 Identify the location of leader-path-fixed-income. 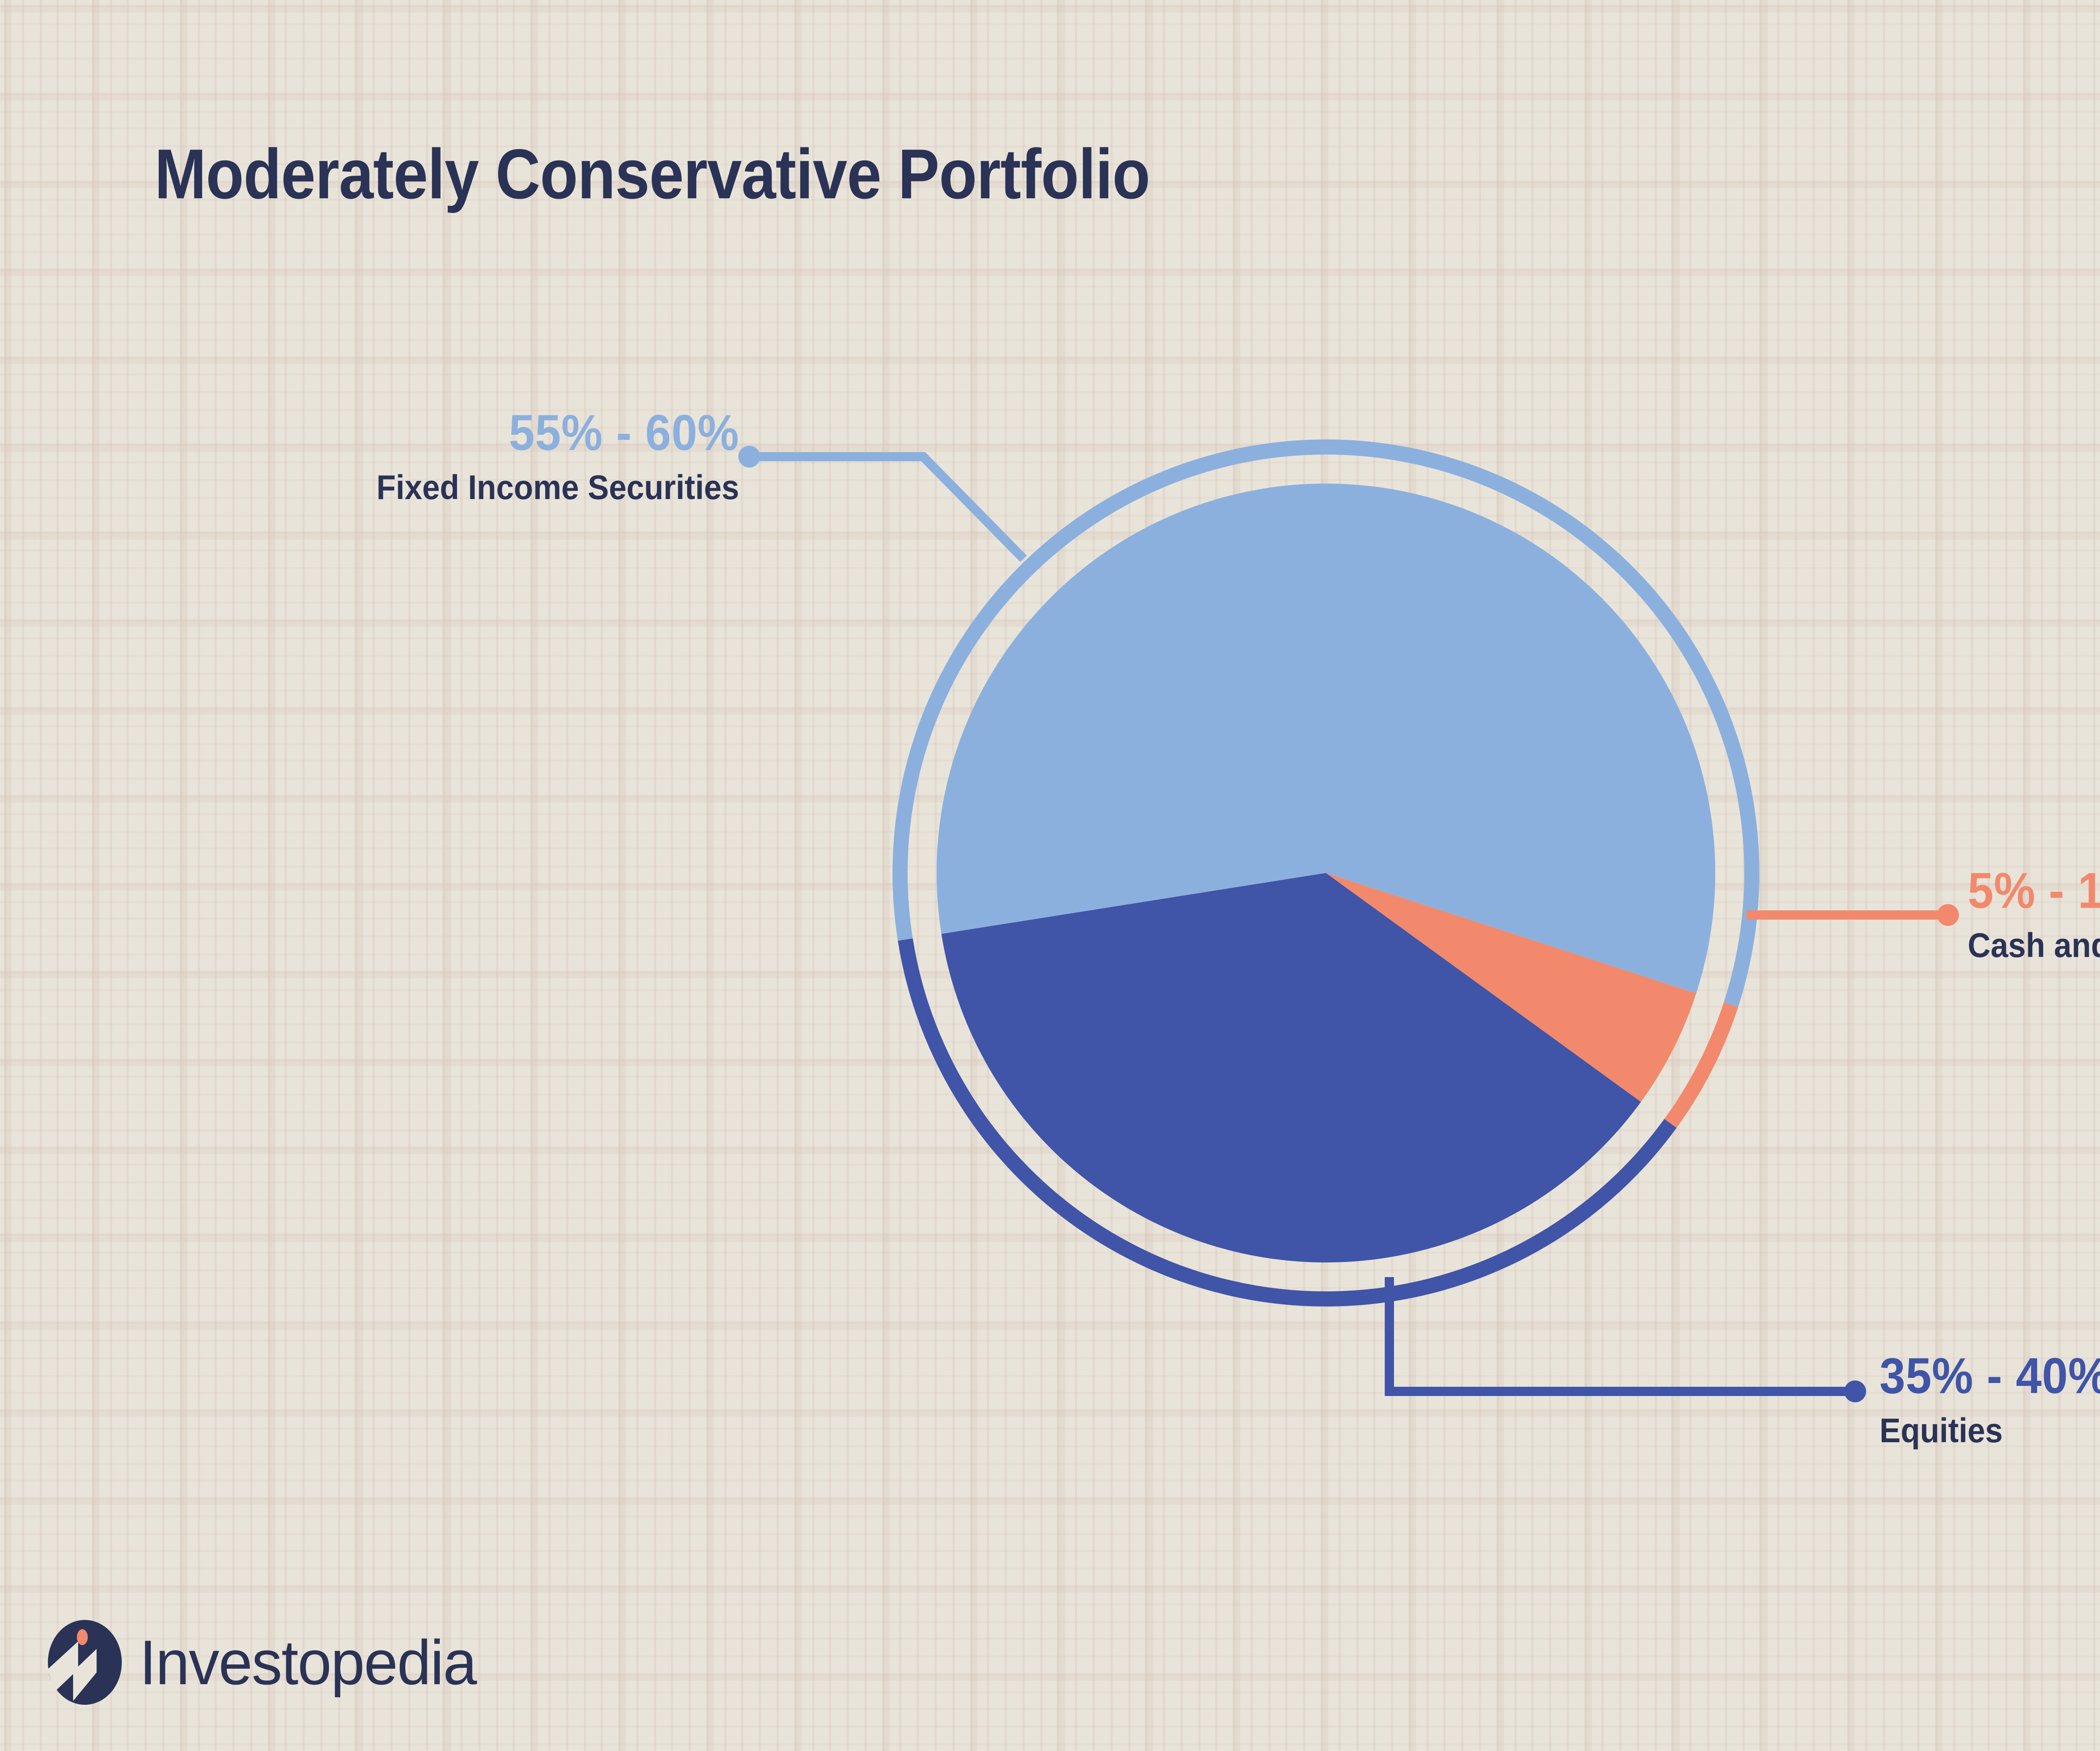
(889, 507).